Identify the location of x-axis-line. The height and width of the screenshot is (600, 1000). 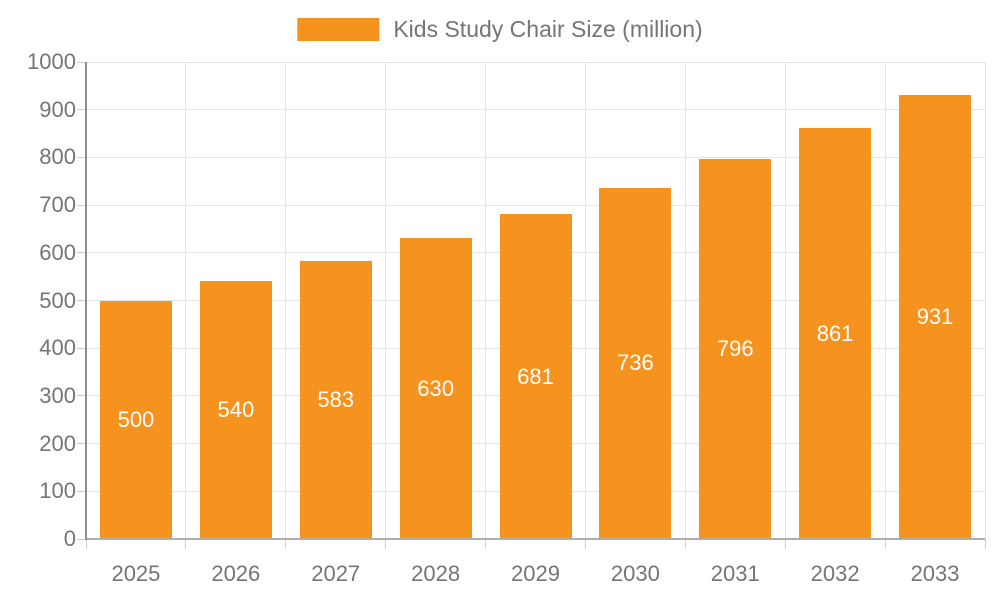
(535, 539).